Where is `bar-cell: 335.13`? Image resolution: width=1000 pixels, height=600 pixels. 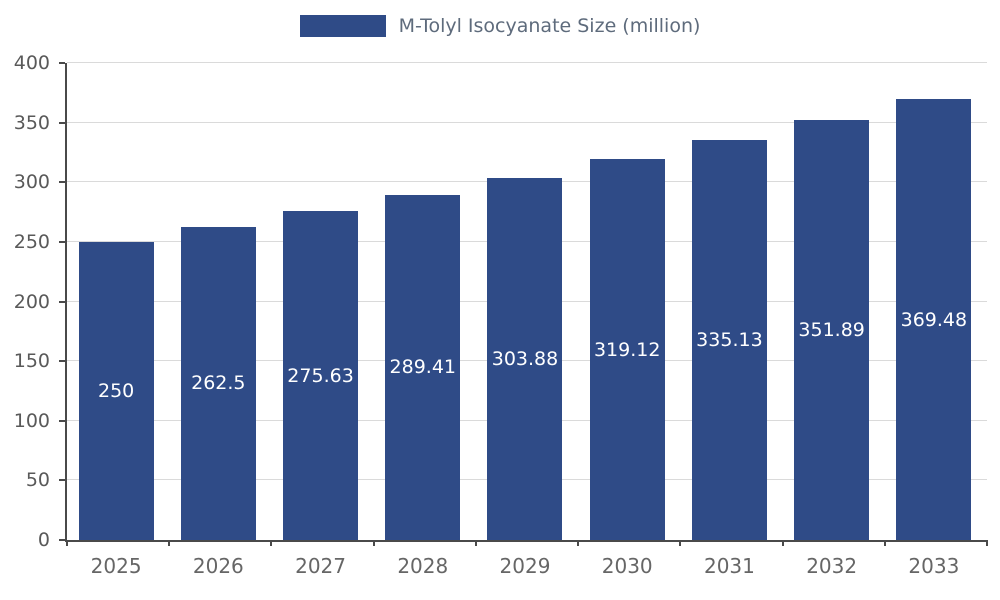 bar-cell: 335.13 is located at coordinates (729, 301).